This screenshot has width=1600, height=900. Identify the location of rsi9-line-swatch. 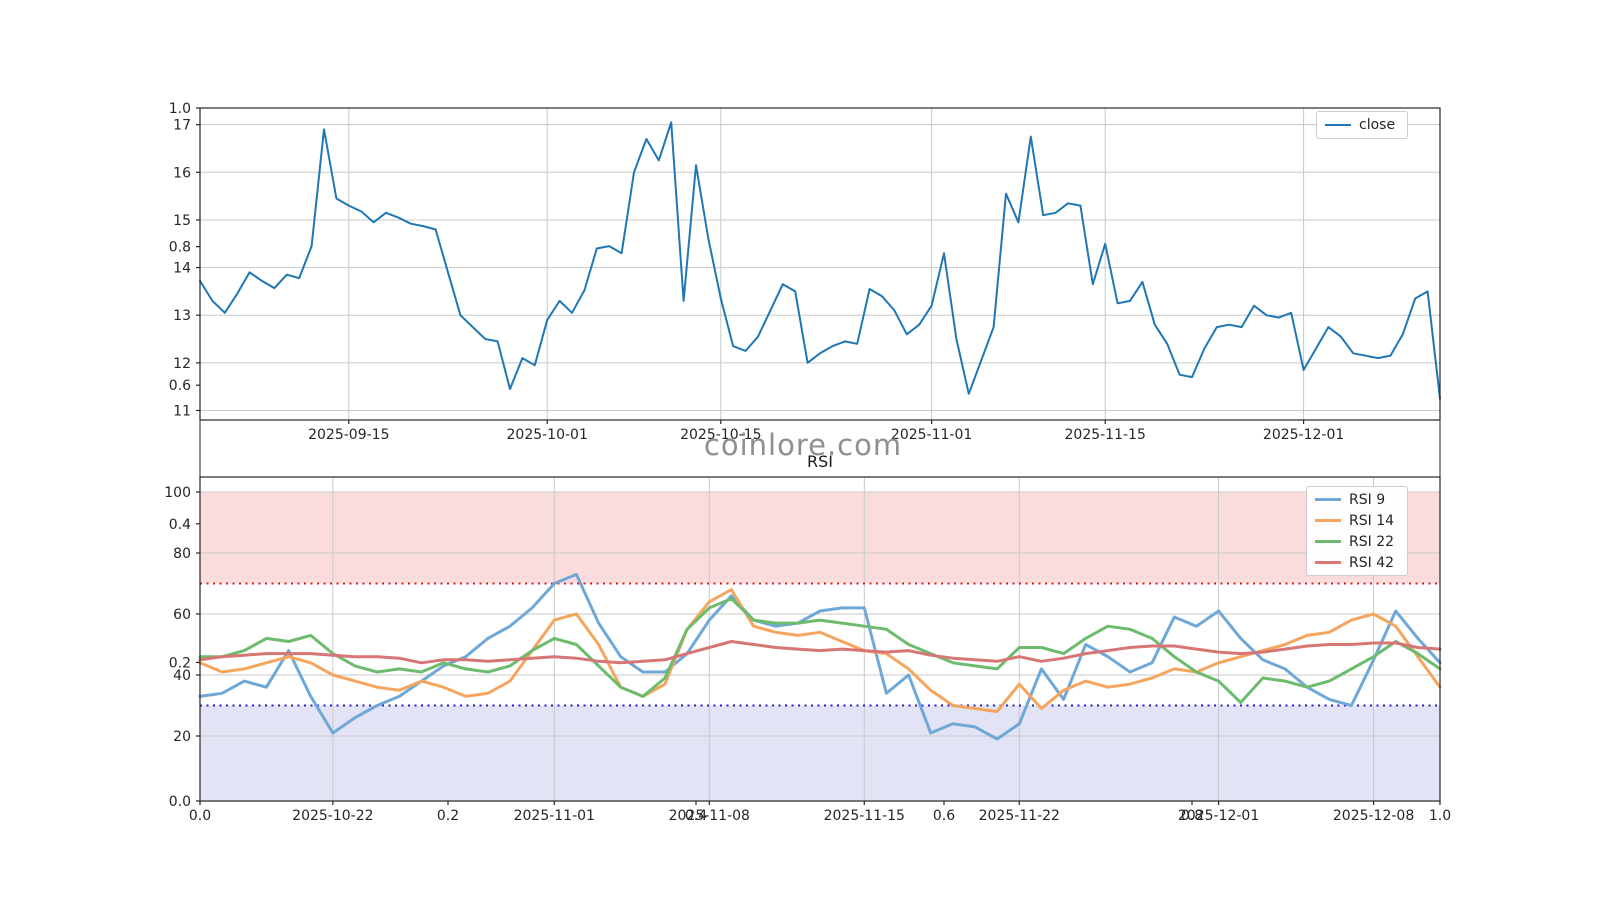
(1328, 499).